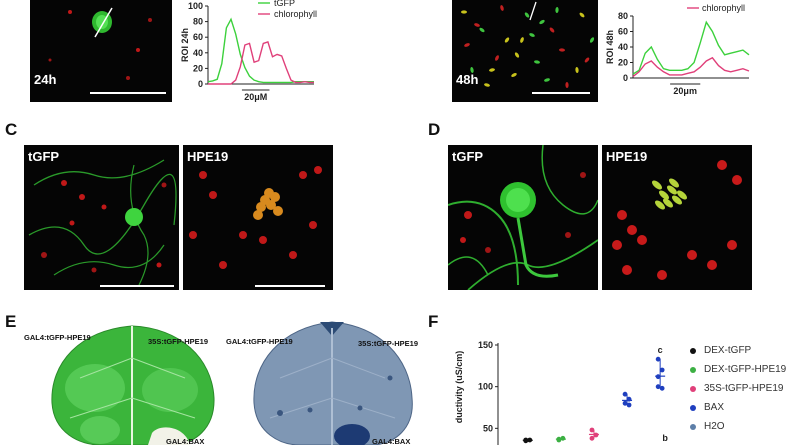 This screenshot has height=446, width=800. Describe the element at coordinates (660, 350) in the screenshot. I see `significance-label: c` at that location.